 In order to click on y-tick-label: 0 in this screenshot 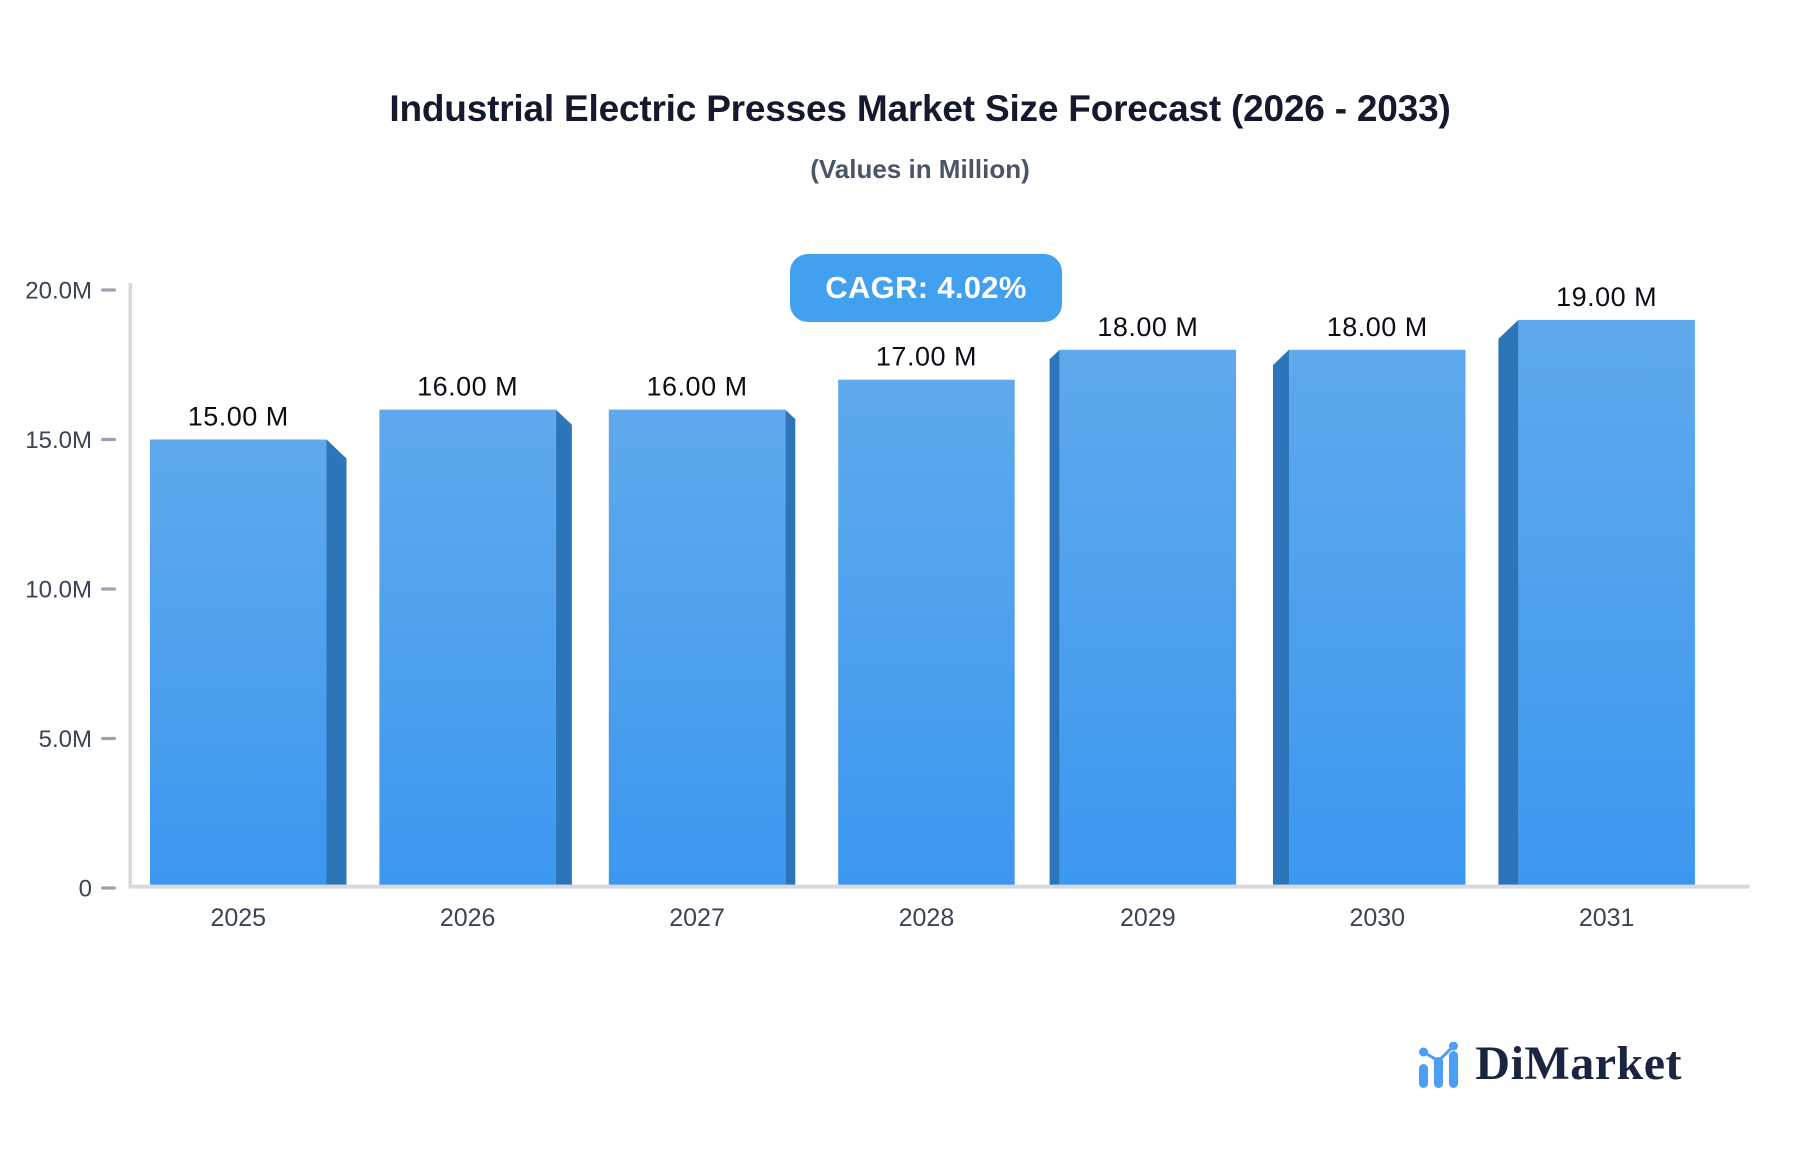, I will do `click(85, 889)`.